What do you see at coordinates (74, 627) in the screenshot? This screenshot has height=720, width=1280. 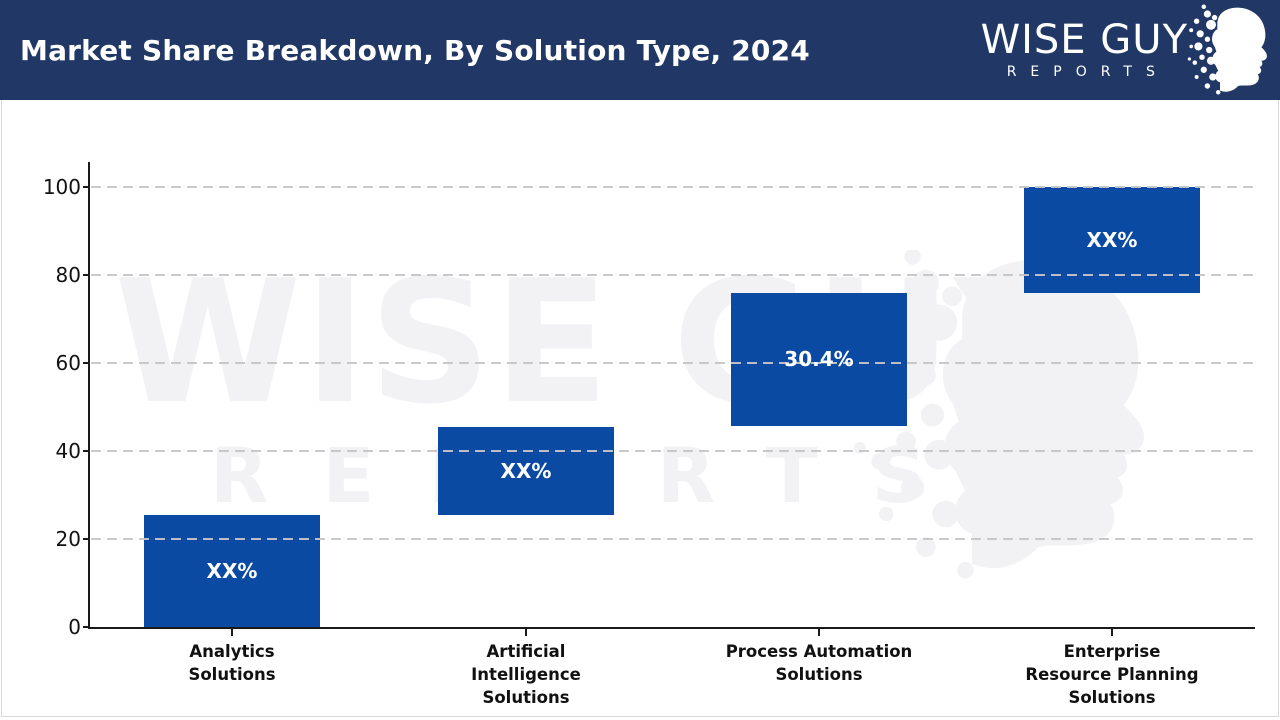 I see `y-axis-tick-label: 0` at bounding box center [74, 627].